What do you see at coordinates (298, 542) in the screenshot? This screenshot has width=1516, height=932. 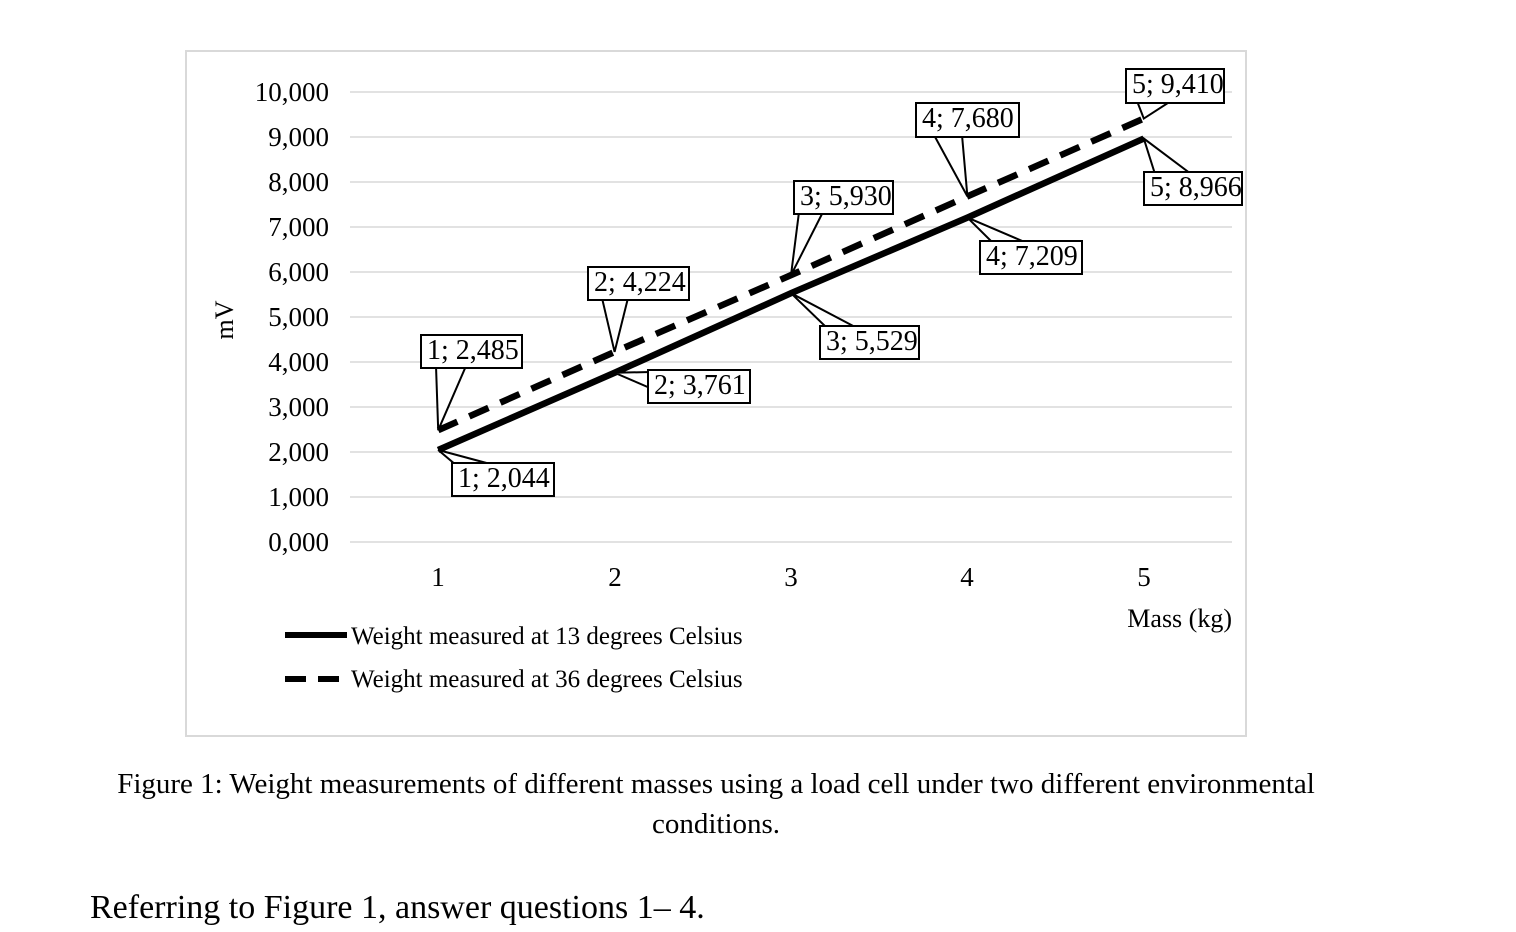 I see `y-axis-tick: 0,000` at bounding box center [298, 542].